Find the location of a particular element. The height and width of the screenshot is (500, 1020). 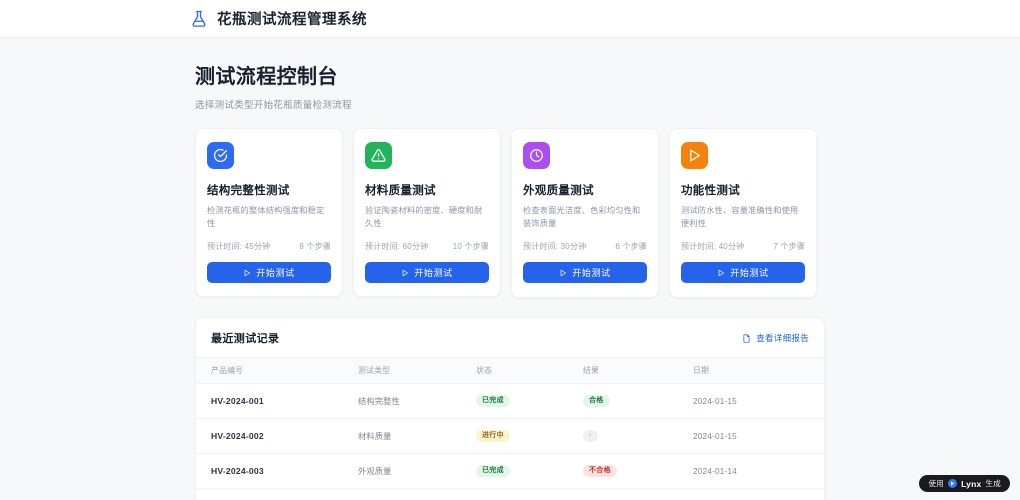

col-date: 日期 is located at coordinates (758, 371).